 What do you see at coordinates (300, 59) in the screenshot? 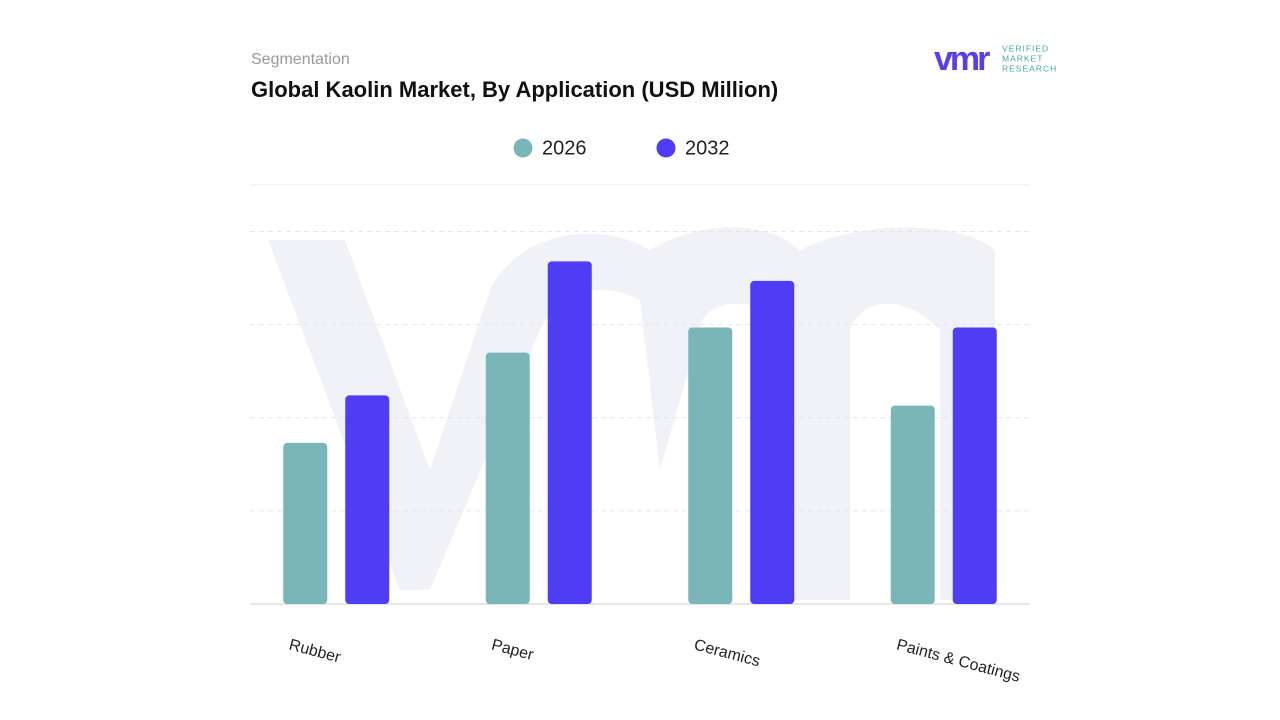
I see `subtitle: Segmentation` at bounding box center [300, 59].